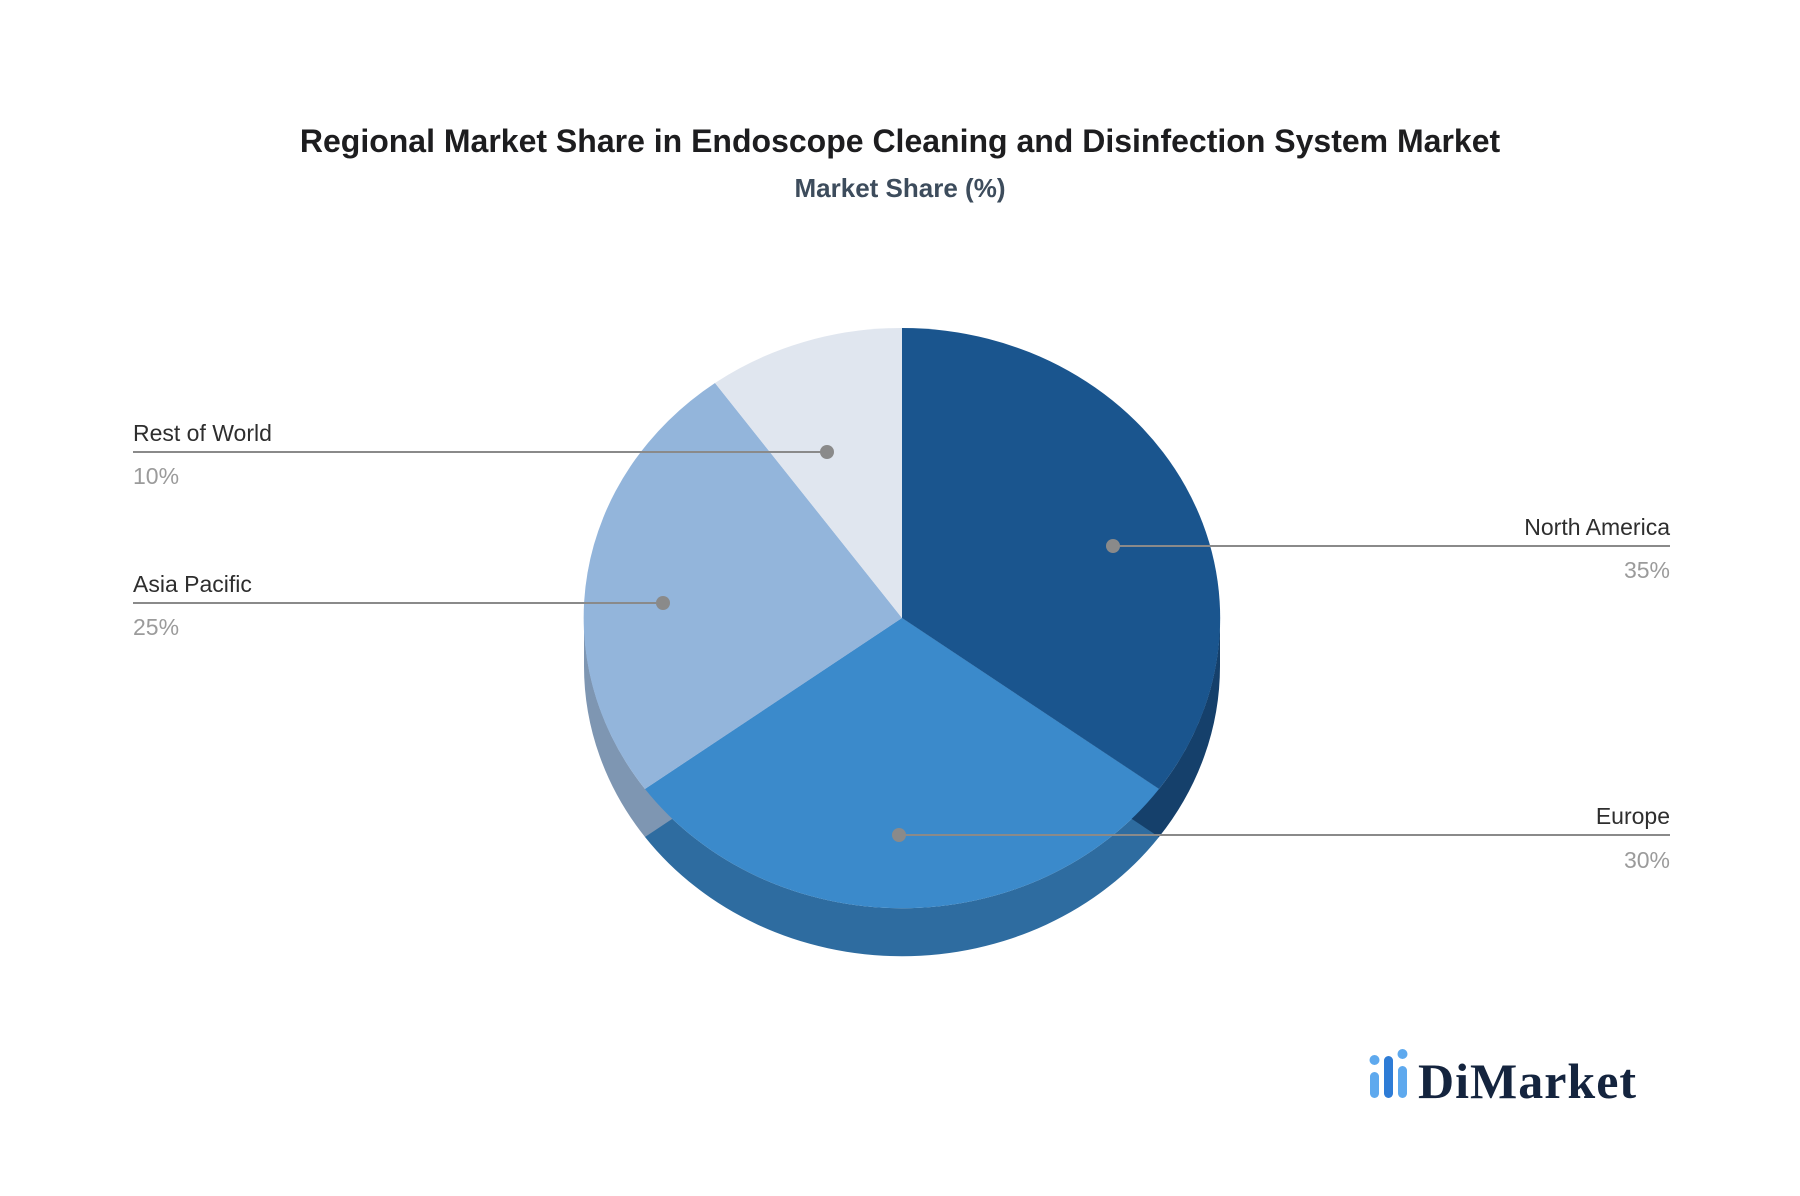  I want to click on pie-slice-asia-pacific, so click(742, 586).